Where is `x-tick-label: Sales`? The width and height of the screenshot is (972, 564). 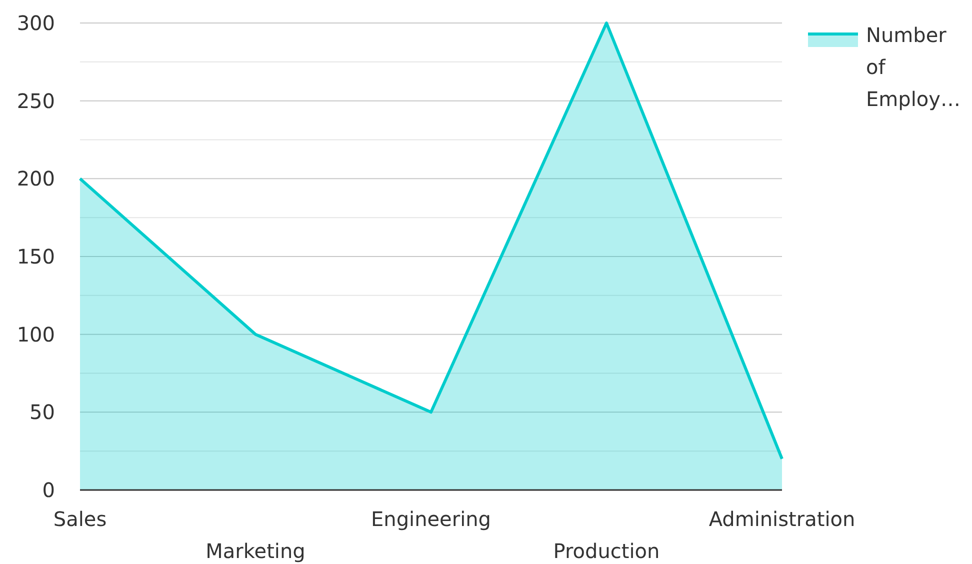
x-tick-label: Sales is located at coordinates (80, 519).